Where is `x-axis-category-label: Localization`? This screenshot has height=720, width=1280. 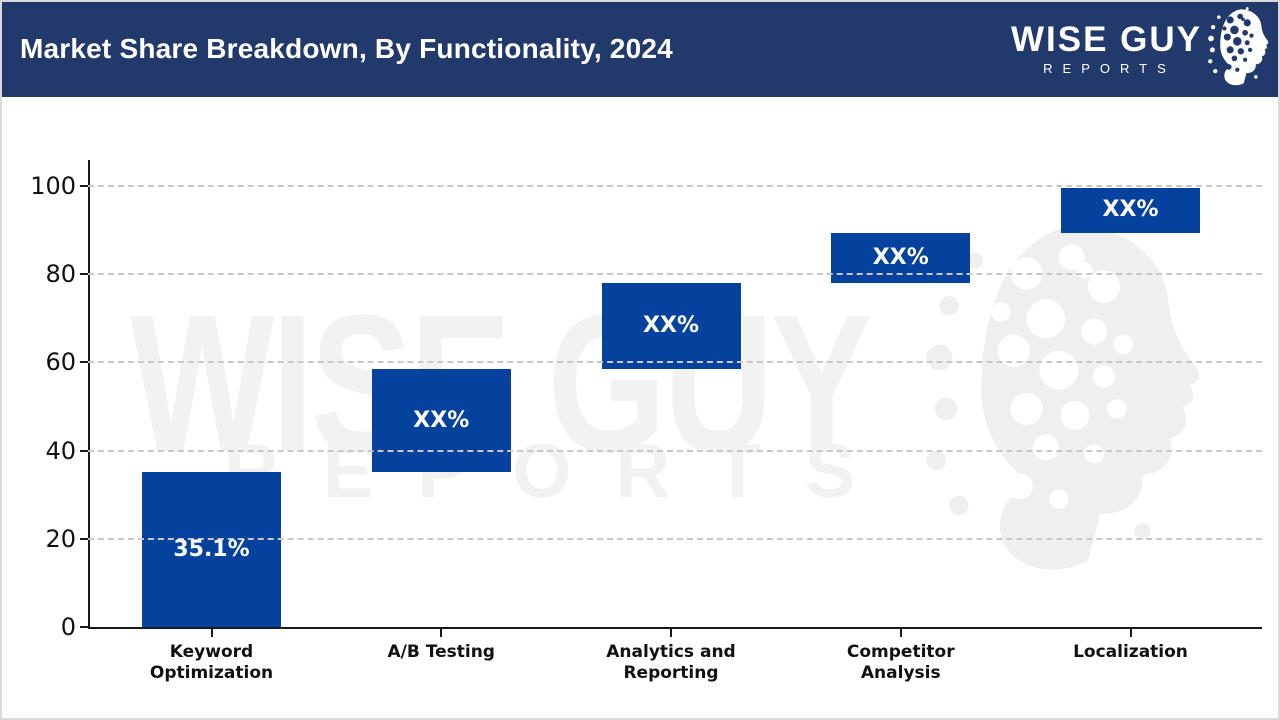
x-axis-category-label: Localization is located at coordinates (1130, 652).